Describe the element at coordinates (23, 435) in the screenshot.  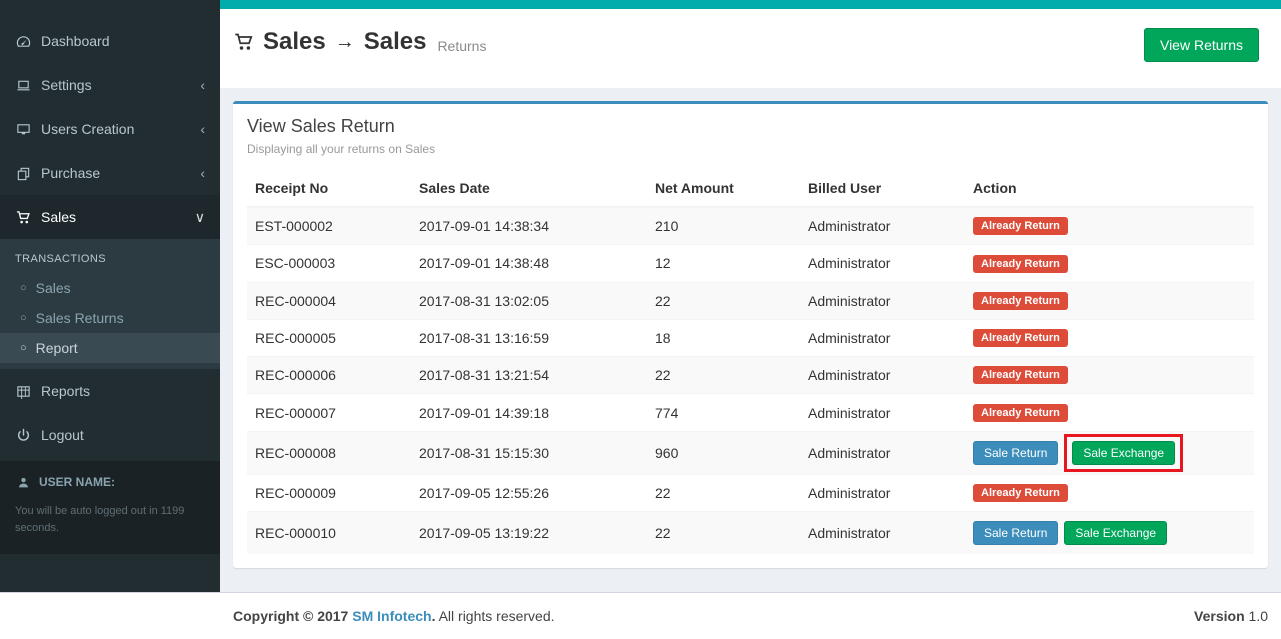
I see `power-icon` at that location.